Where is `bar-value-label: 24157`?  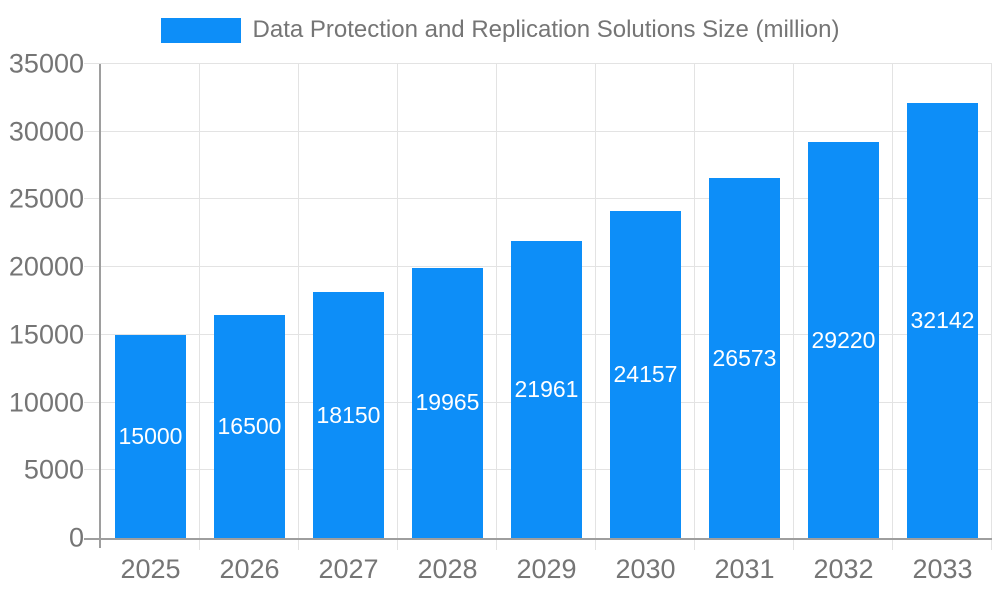 bar-value-label: 24157 is located at coordinates (645, 373).